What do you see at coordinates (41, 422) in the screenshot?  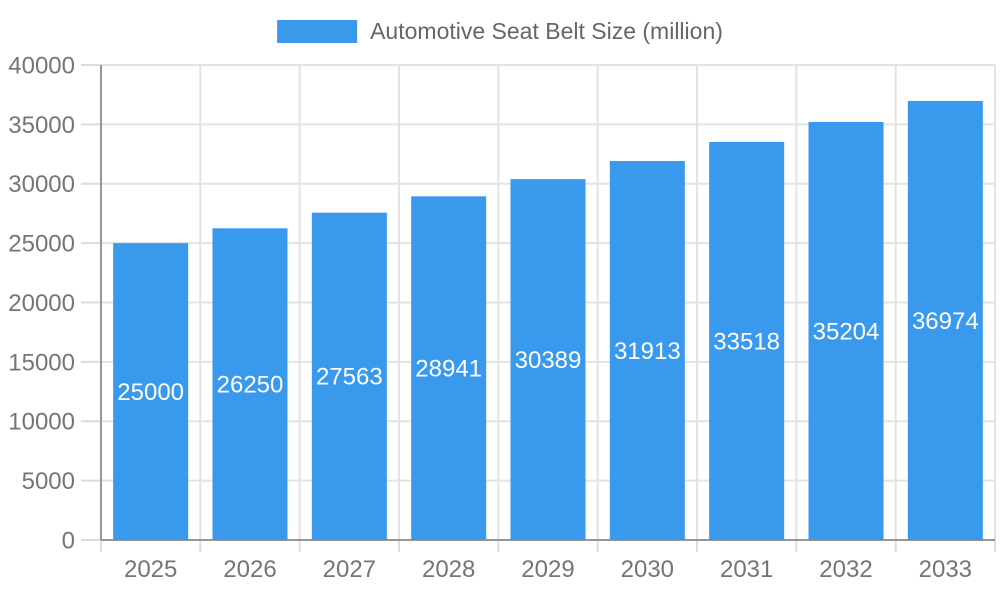 I see `y-axis-tick-label: 10000` at bounding box center [41, 422].